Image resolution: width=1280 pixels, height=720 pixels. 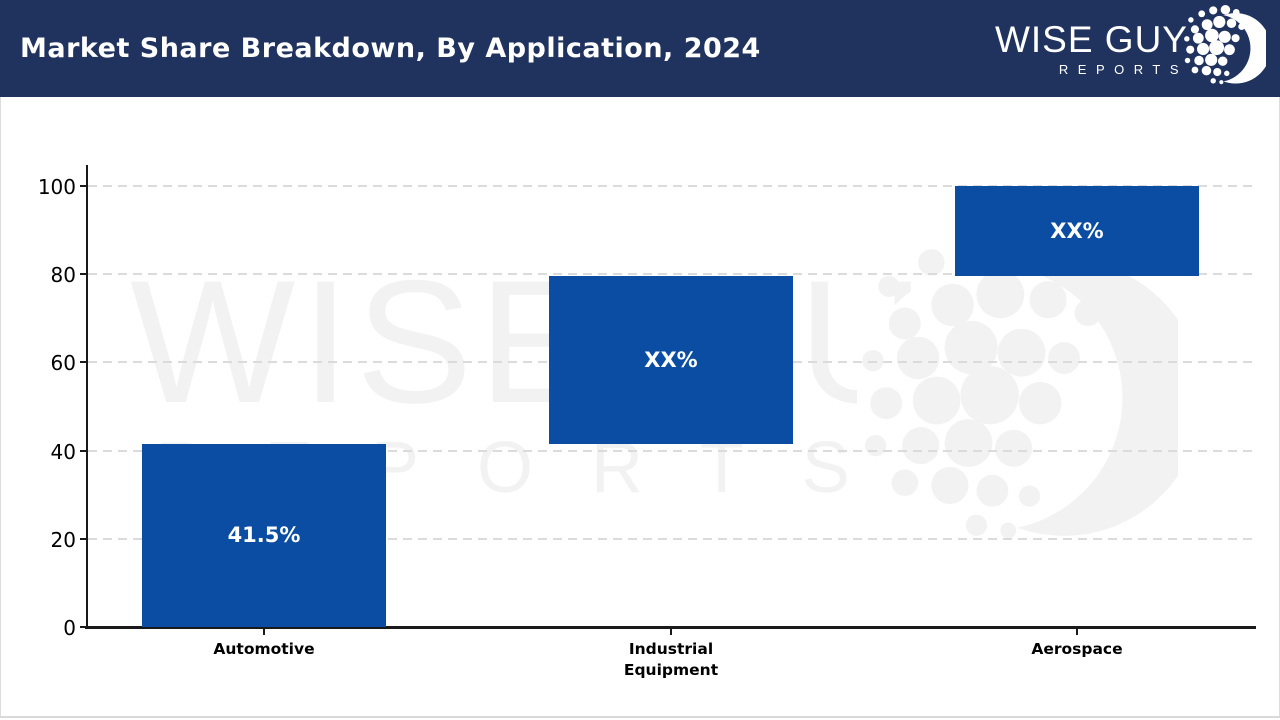 What do you see at coordinates (63, 451) in the screenshot?
I see `y-tick-label-40: 40` at bounding box center [63, 451].